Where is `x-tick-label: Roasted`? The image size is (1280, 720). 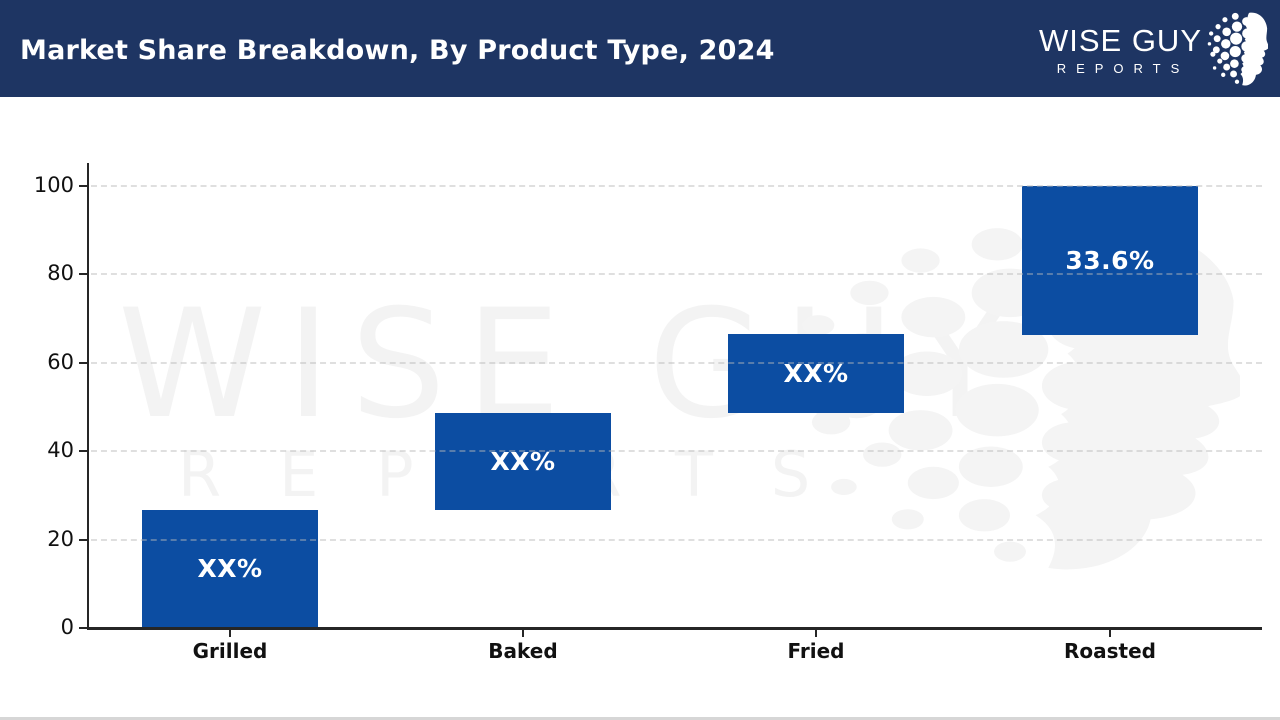 x-tick-label: Roasted is located at coordinates (1110, 651).